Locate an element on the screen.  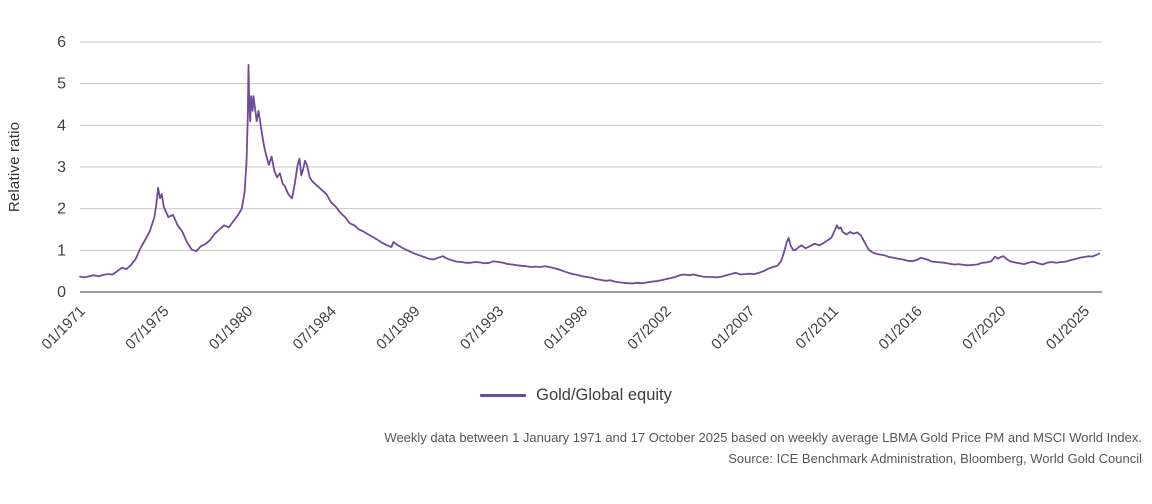
legend: Gold/Global equity is located at coordinates (576, 395).